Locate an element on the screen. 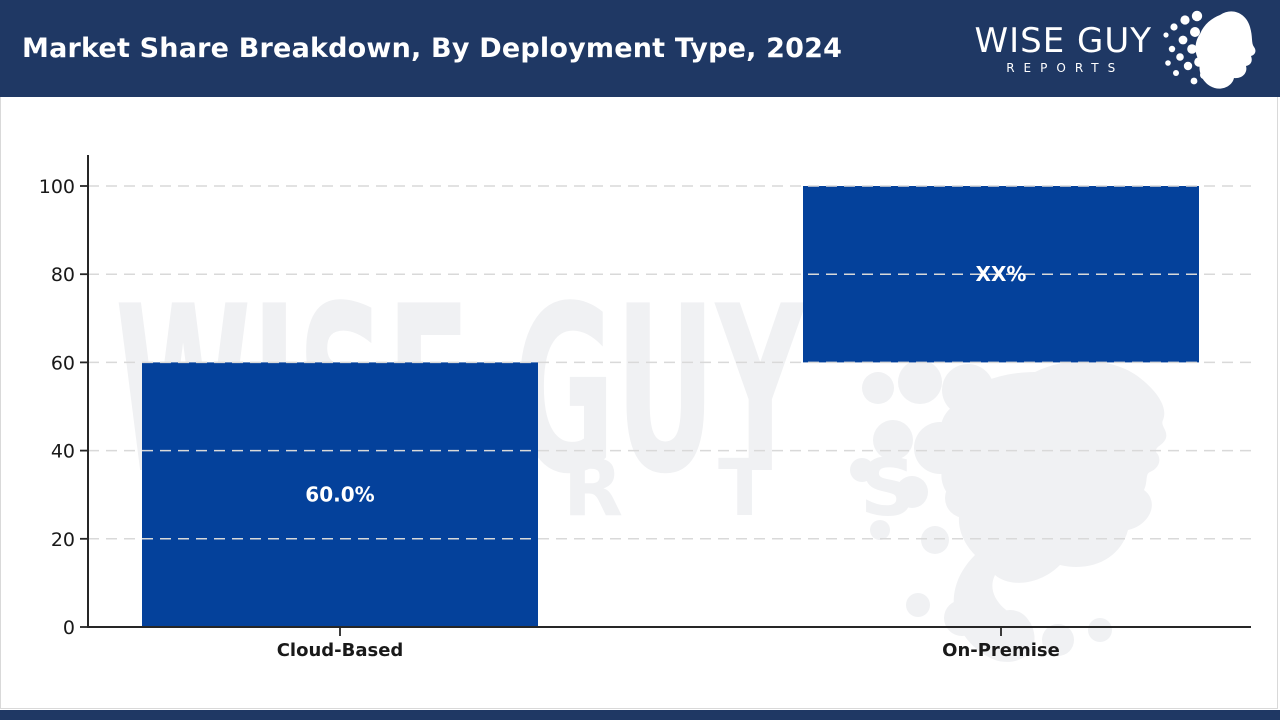 This screenshot has height=720, width=1280. y-tick-label-0: 0 is located at coordinates (69, 628).